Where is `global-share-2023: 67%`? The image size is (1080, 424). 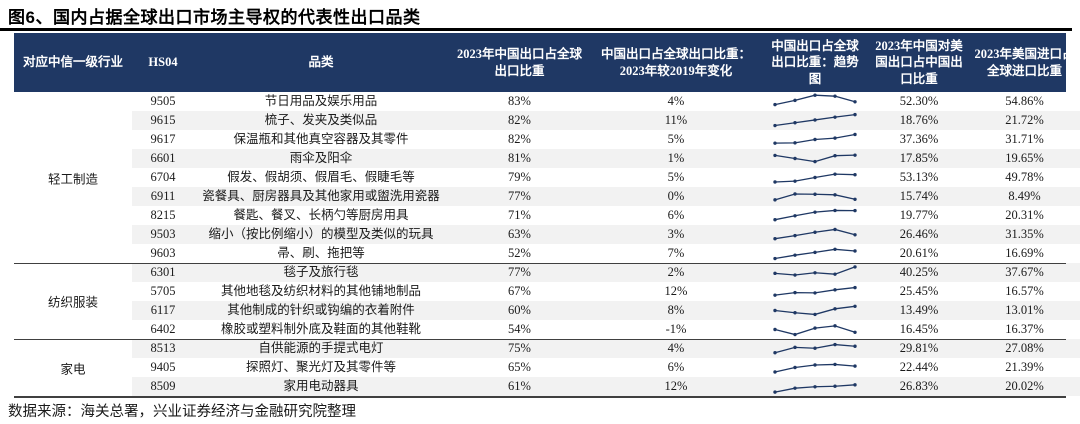
global-share-2023: 67% is located at coordinates (519, 291).